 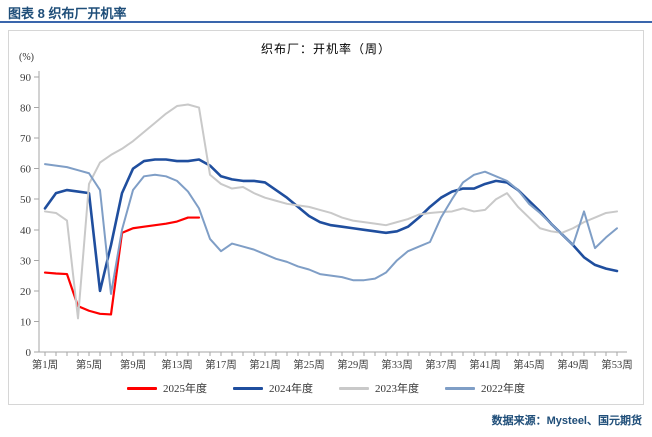 I want to click on title-divider, so click(x=326, y=22).